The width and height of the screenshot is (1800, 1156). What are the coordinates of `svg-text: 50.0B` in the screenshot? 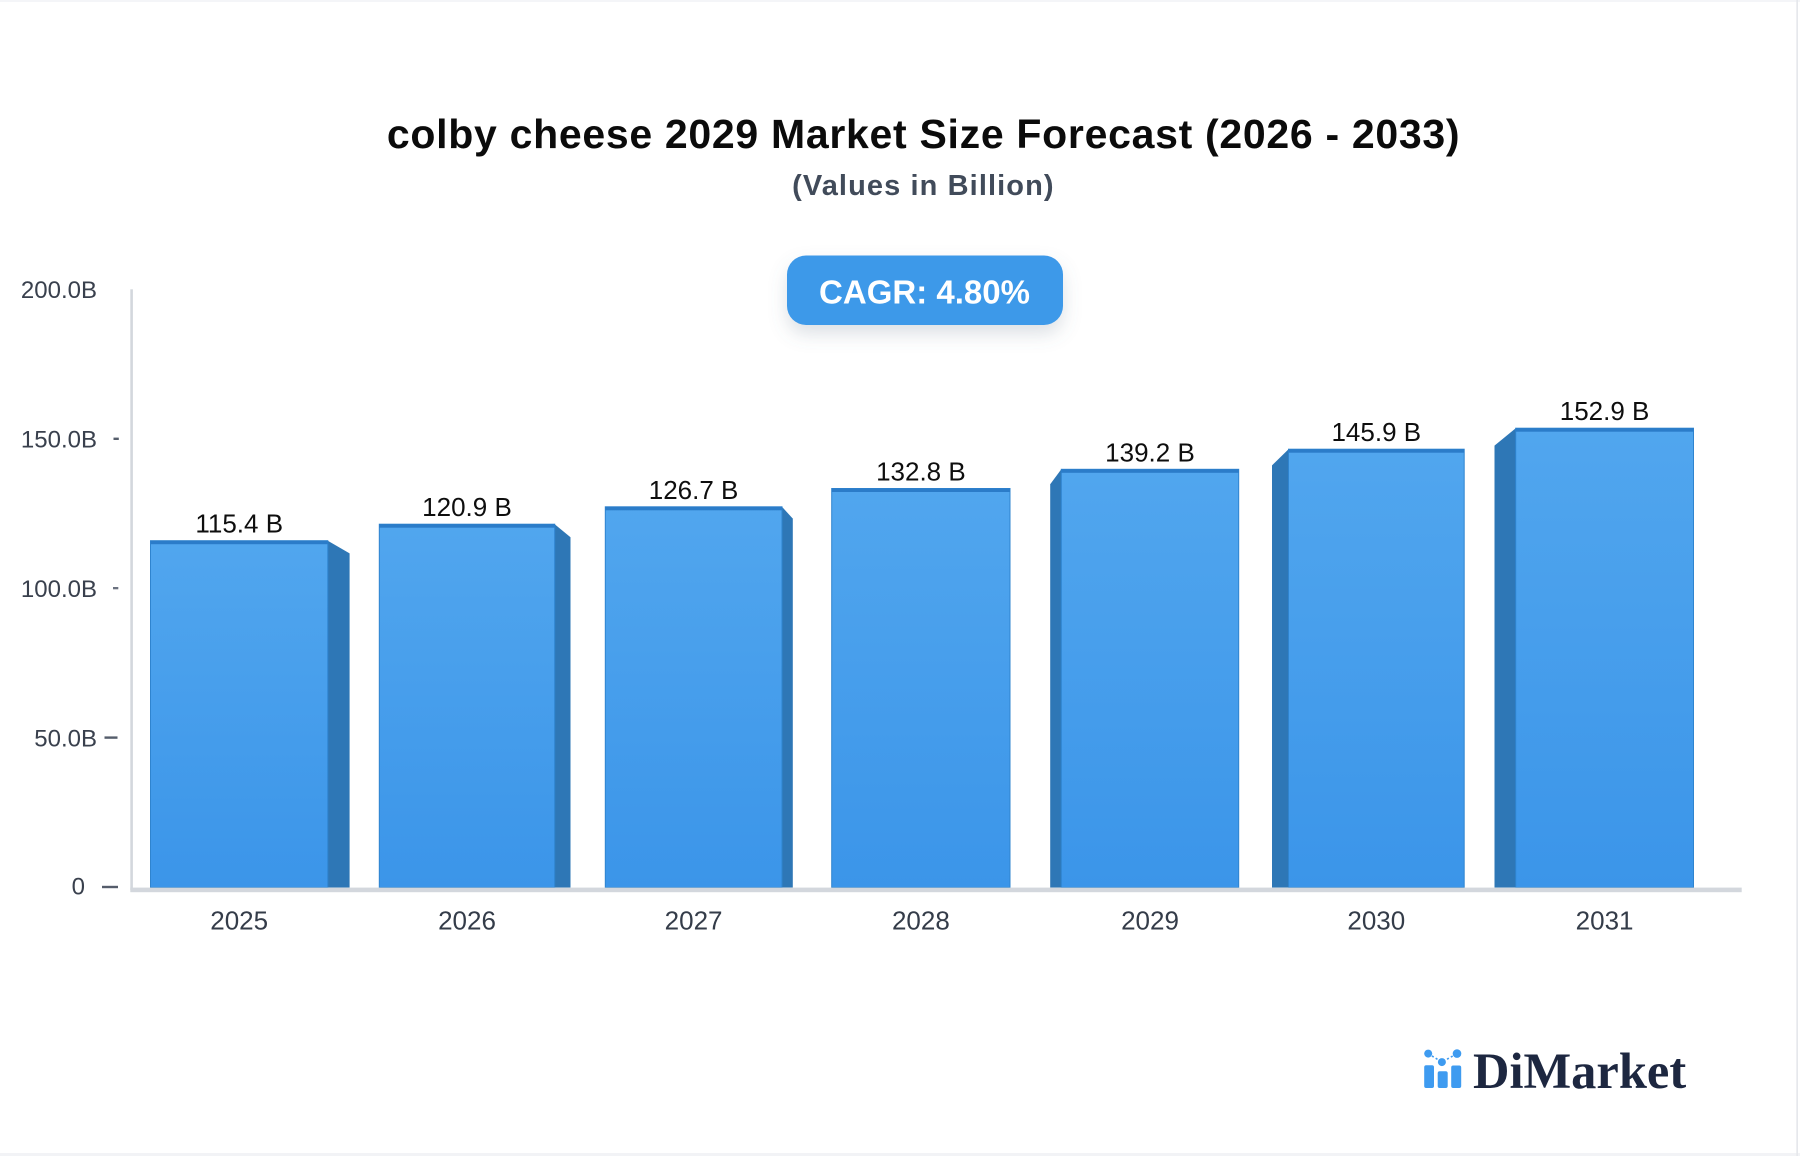 It's located at (65, 738).